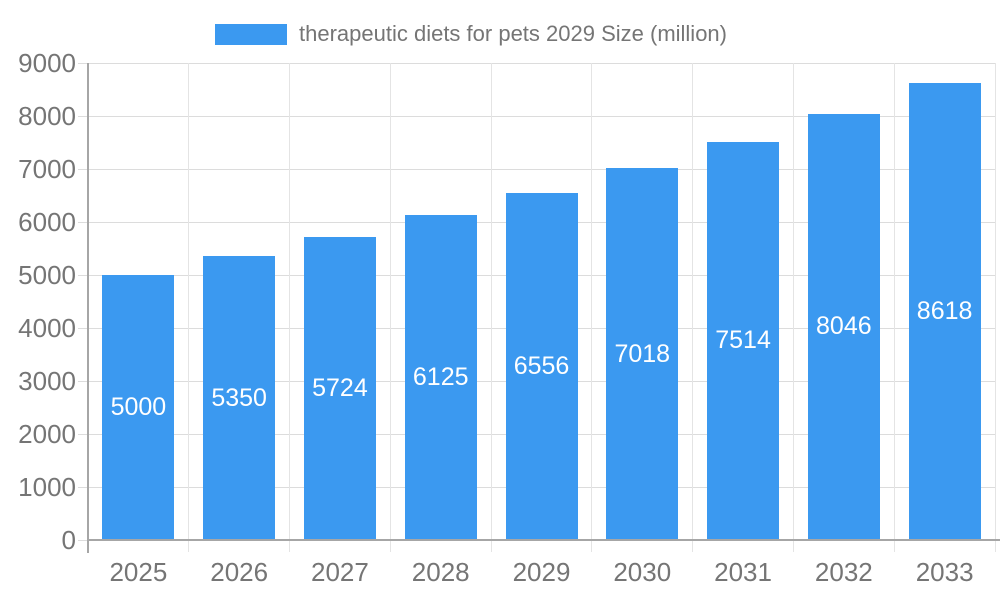 This screenshot has width=1000, height=600. Describe the element at coordinates (544, 540) in the screenshot. I see `x-axis-line` at that location.